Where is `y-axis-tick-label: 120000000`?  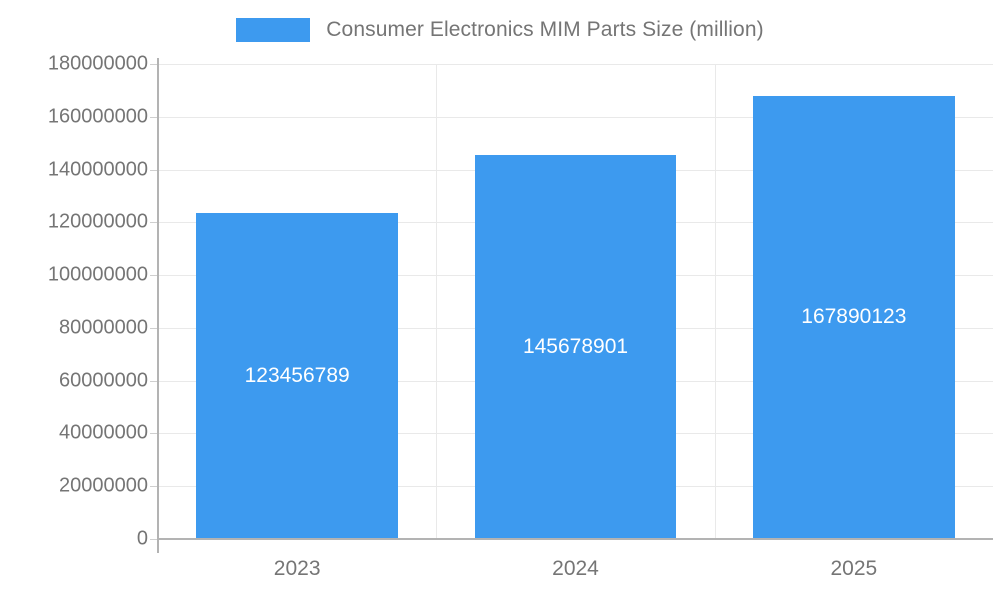 y-axis-tick-label: 120000000 is located at coordinates (97, 221).